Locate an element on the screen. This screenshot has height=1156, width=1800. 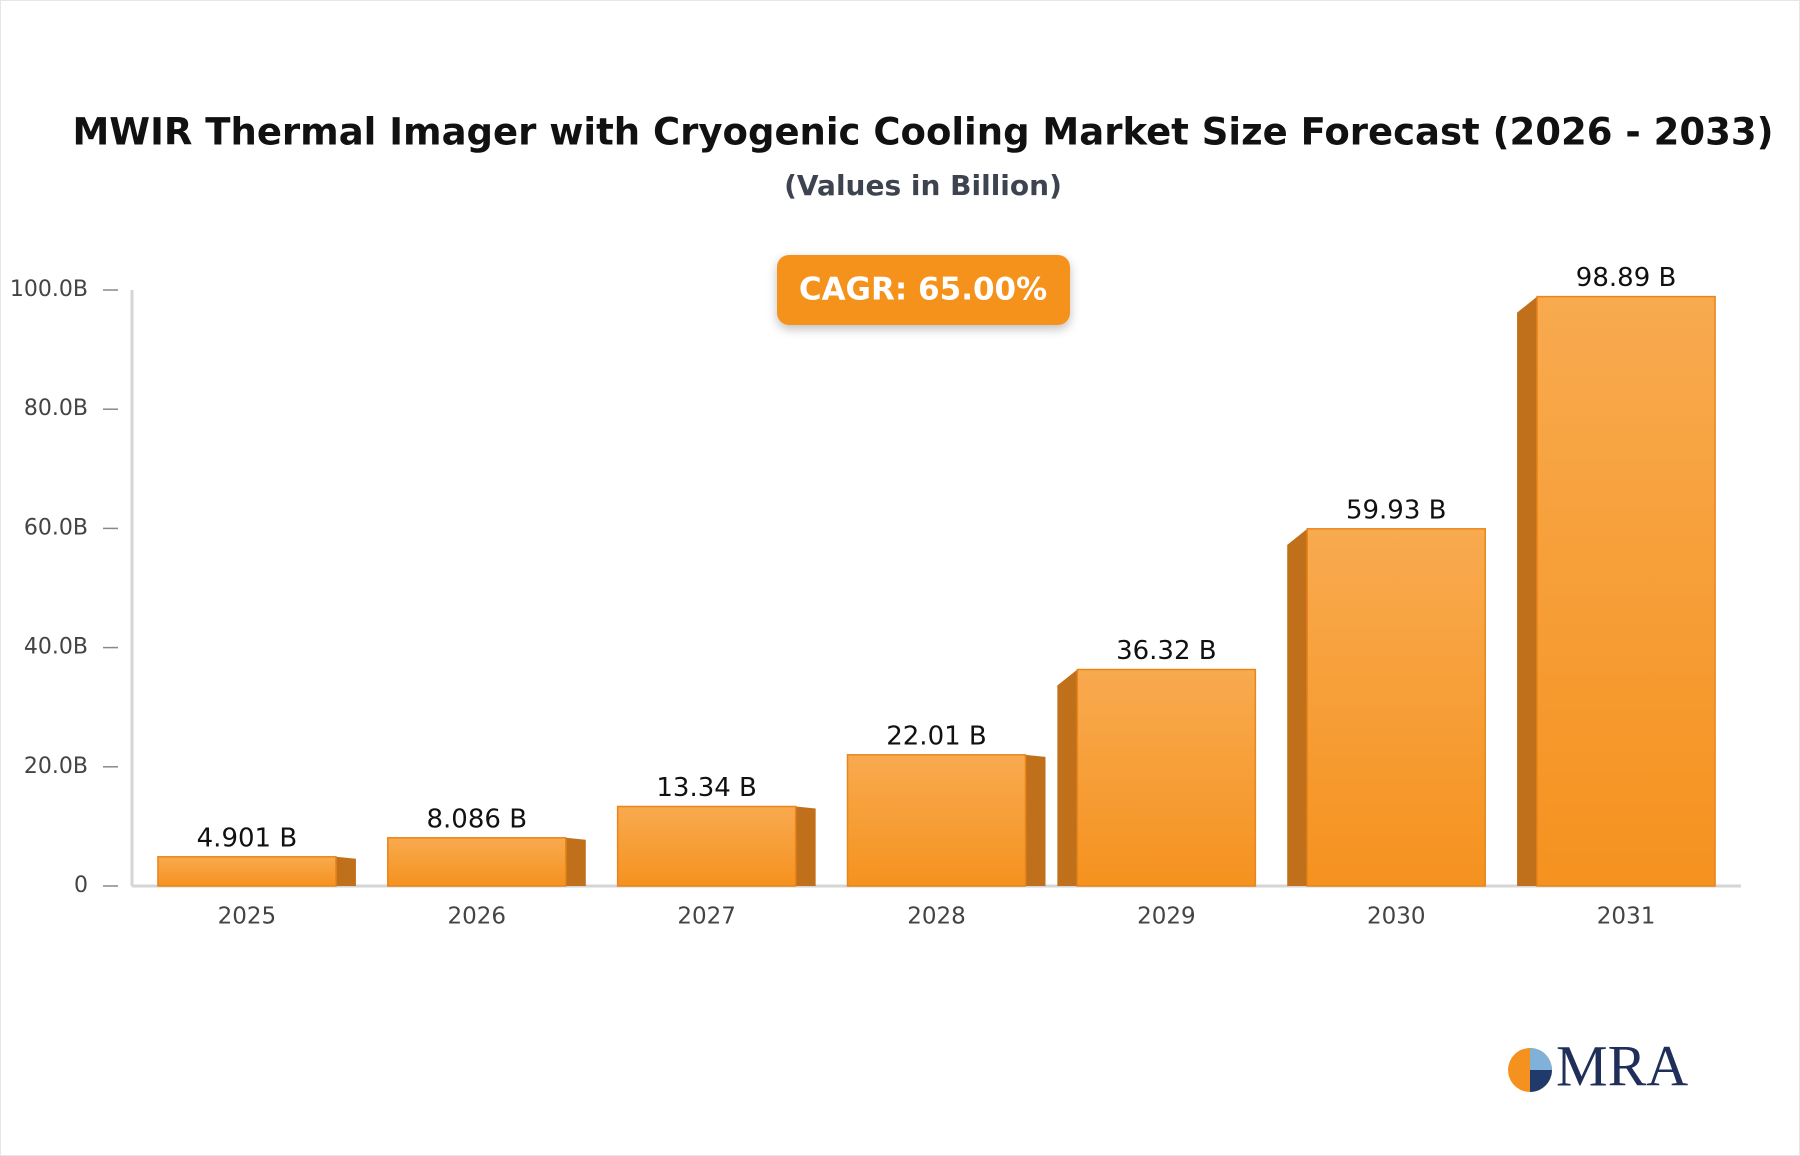
value-label: 8.086 B is located at coordinates (477, 819).